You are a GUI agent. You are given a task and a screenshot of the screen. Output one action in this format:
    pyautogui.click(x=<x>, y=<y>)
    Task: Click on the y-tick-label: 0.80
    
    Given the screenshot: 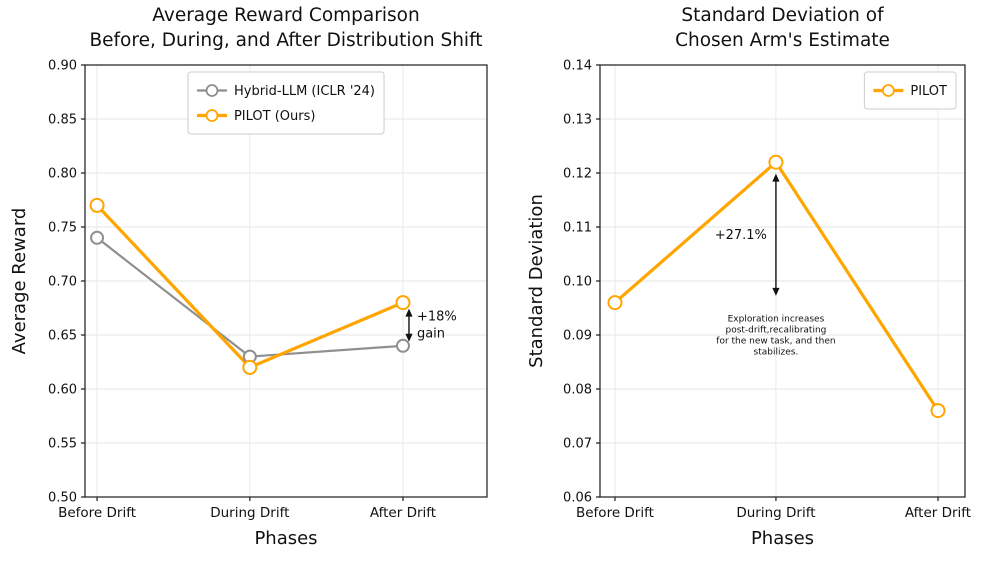 What is the action you would take?
    pyautogui.click(x=62, y=174)
    